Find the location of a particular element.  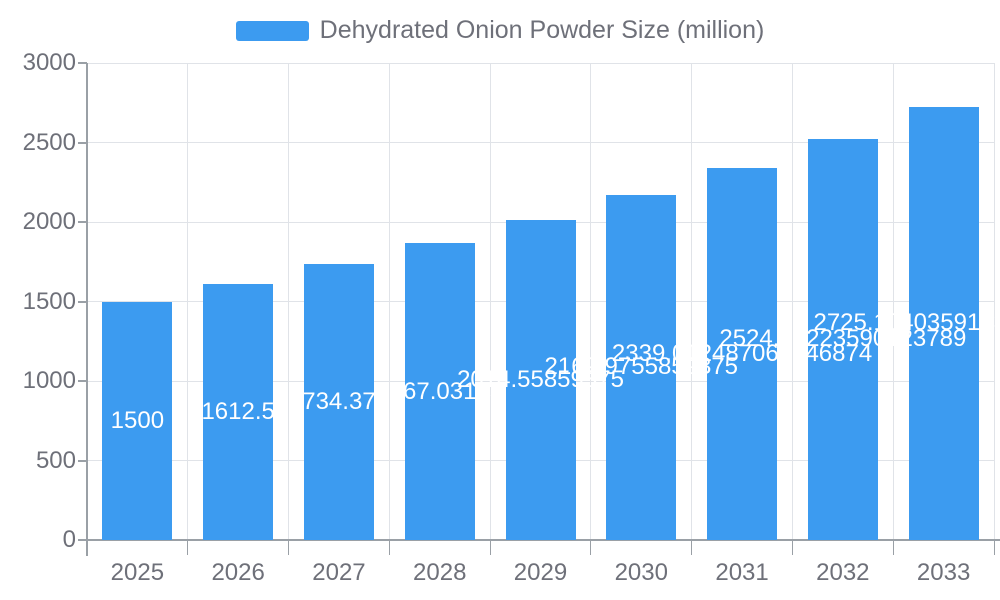

x-axis-label: 2033 is located at coordinates (943, 572).